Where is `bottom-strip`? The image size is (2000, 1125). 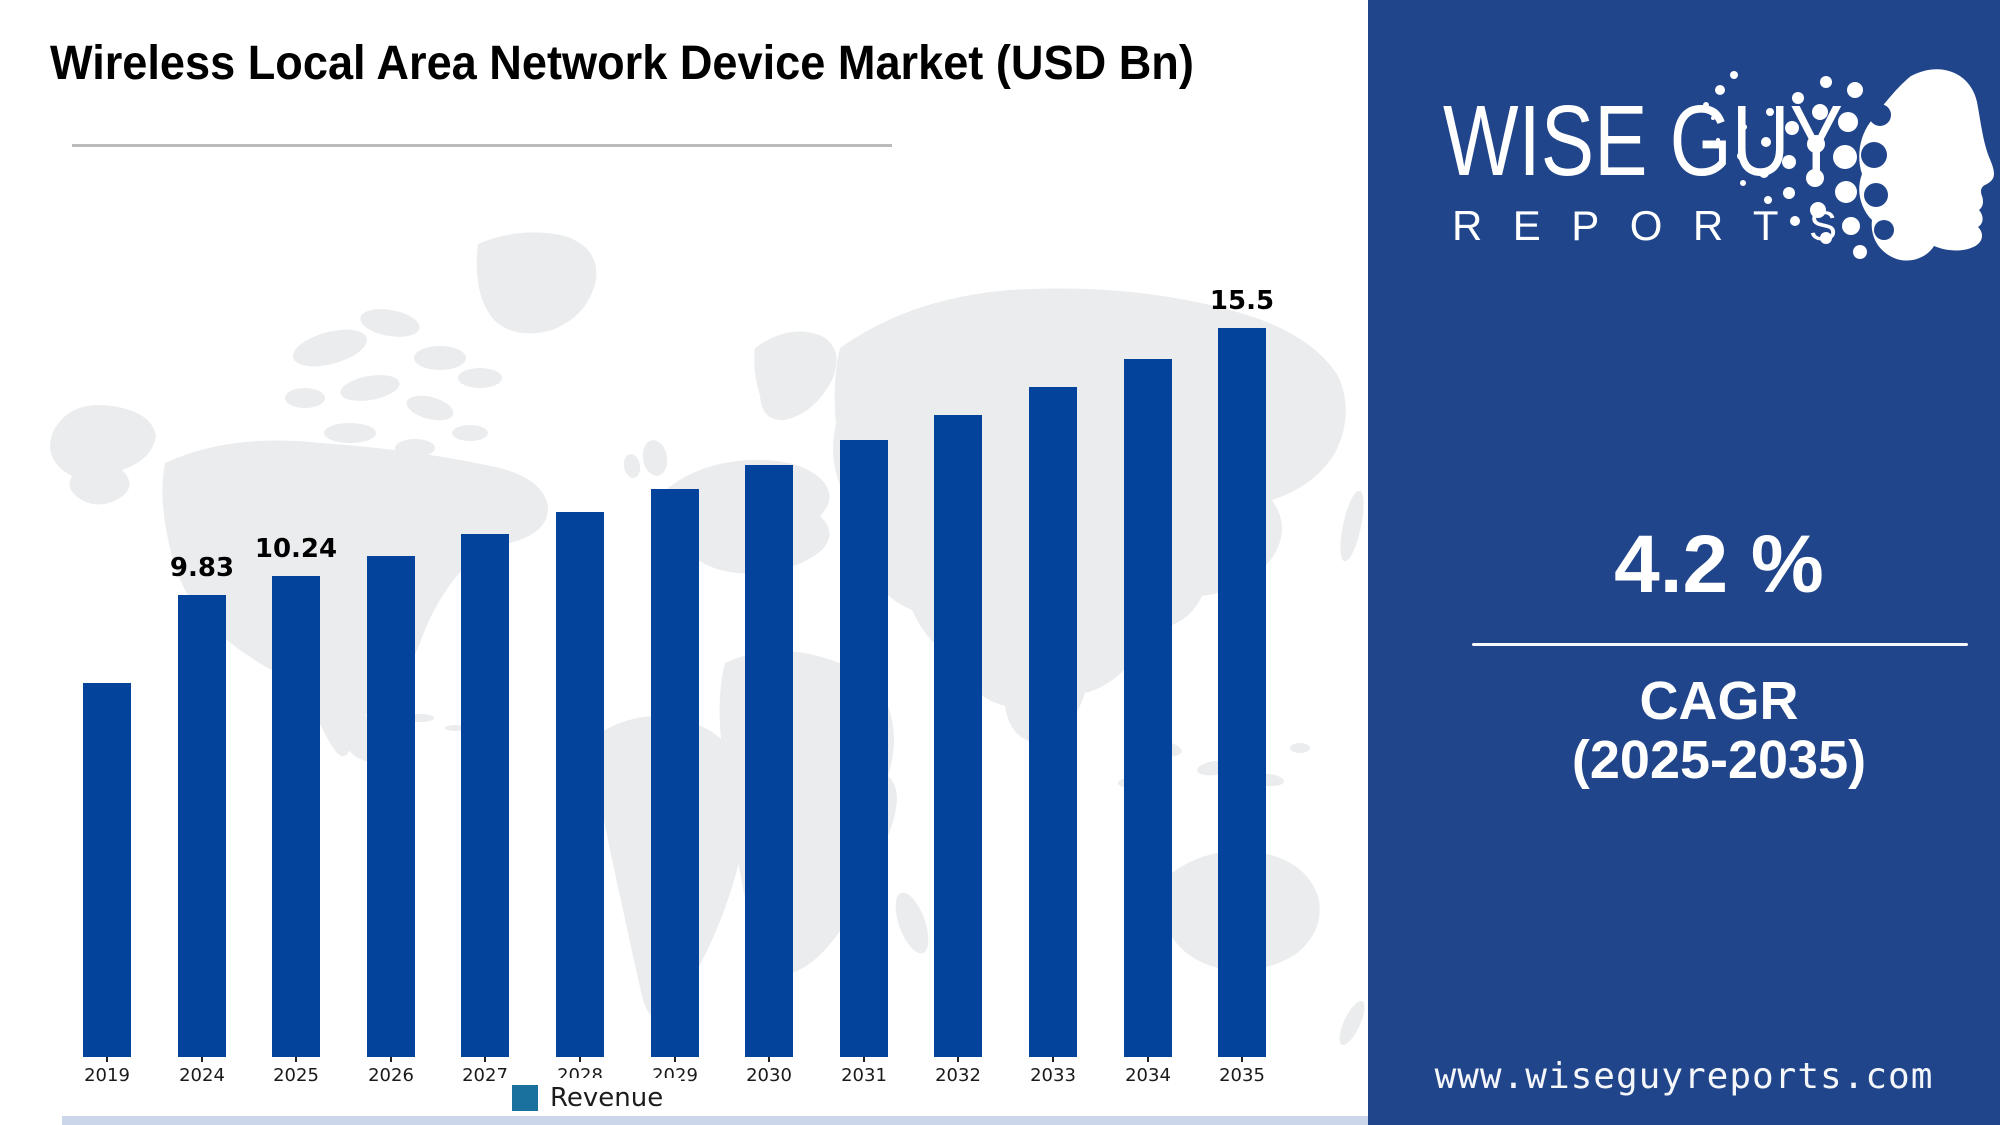 bottom-strip is located at coordinates (715, 1120).